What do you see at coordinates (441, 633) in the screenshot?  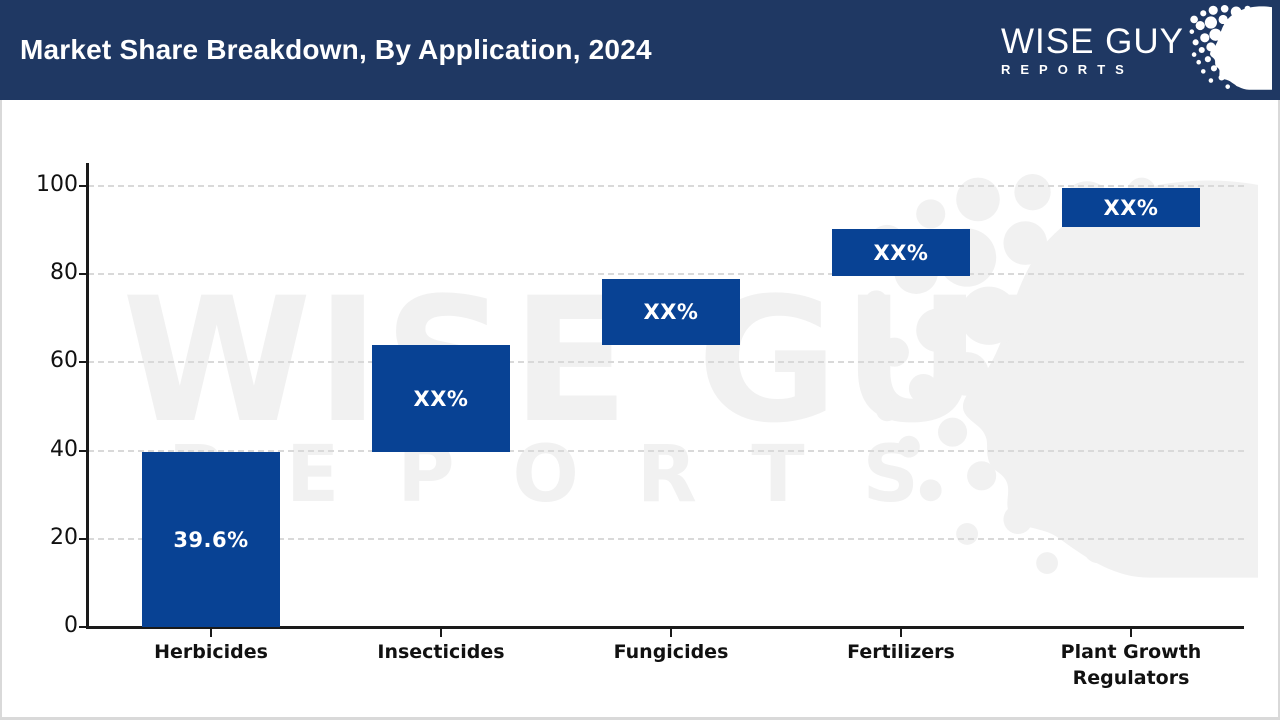 I see `x-tick-mark-insecticides` at bounding box center [441, 633].